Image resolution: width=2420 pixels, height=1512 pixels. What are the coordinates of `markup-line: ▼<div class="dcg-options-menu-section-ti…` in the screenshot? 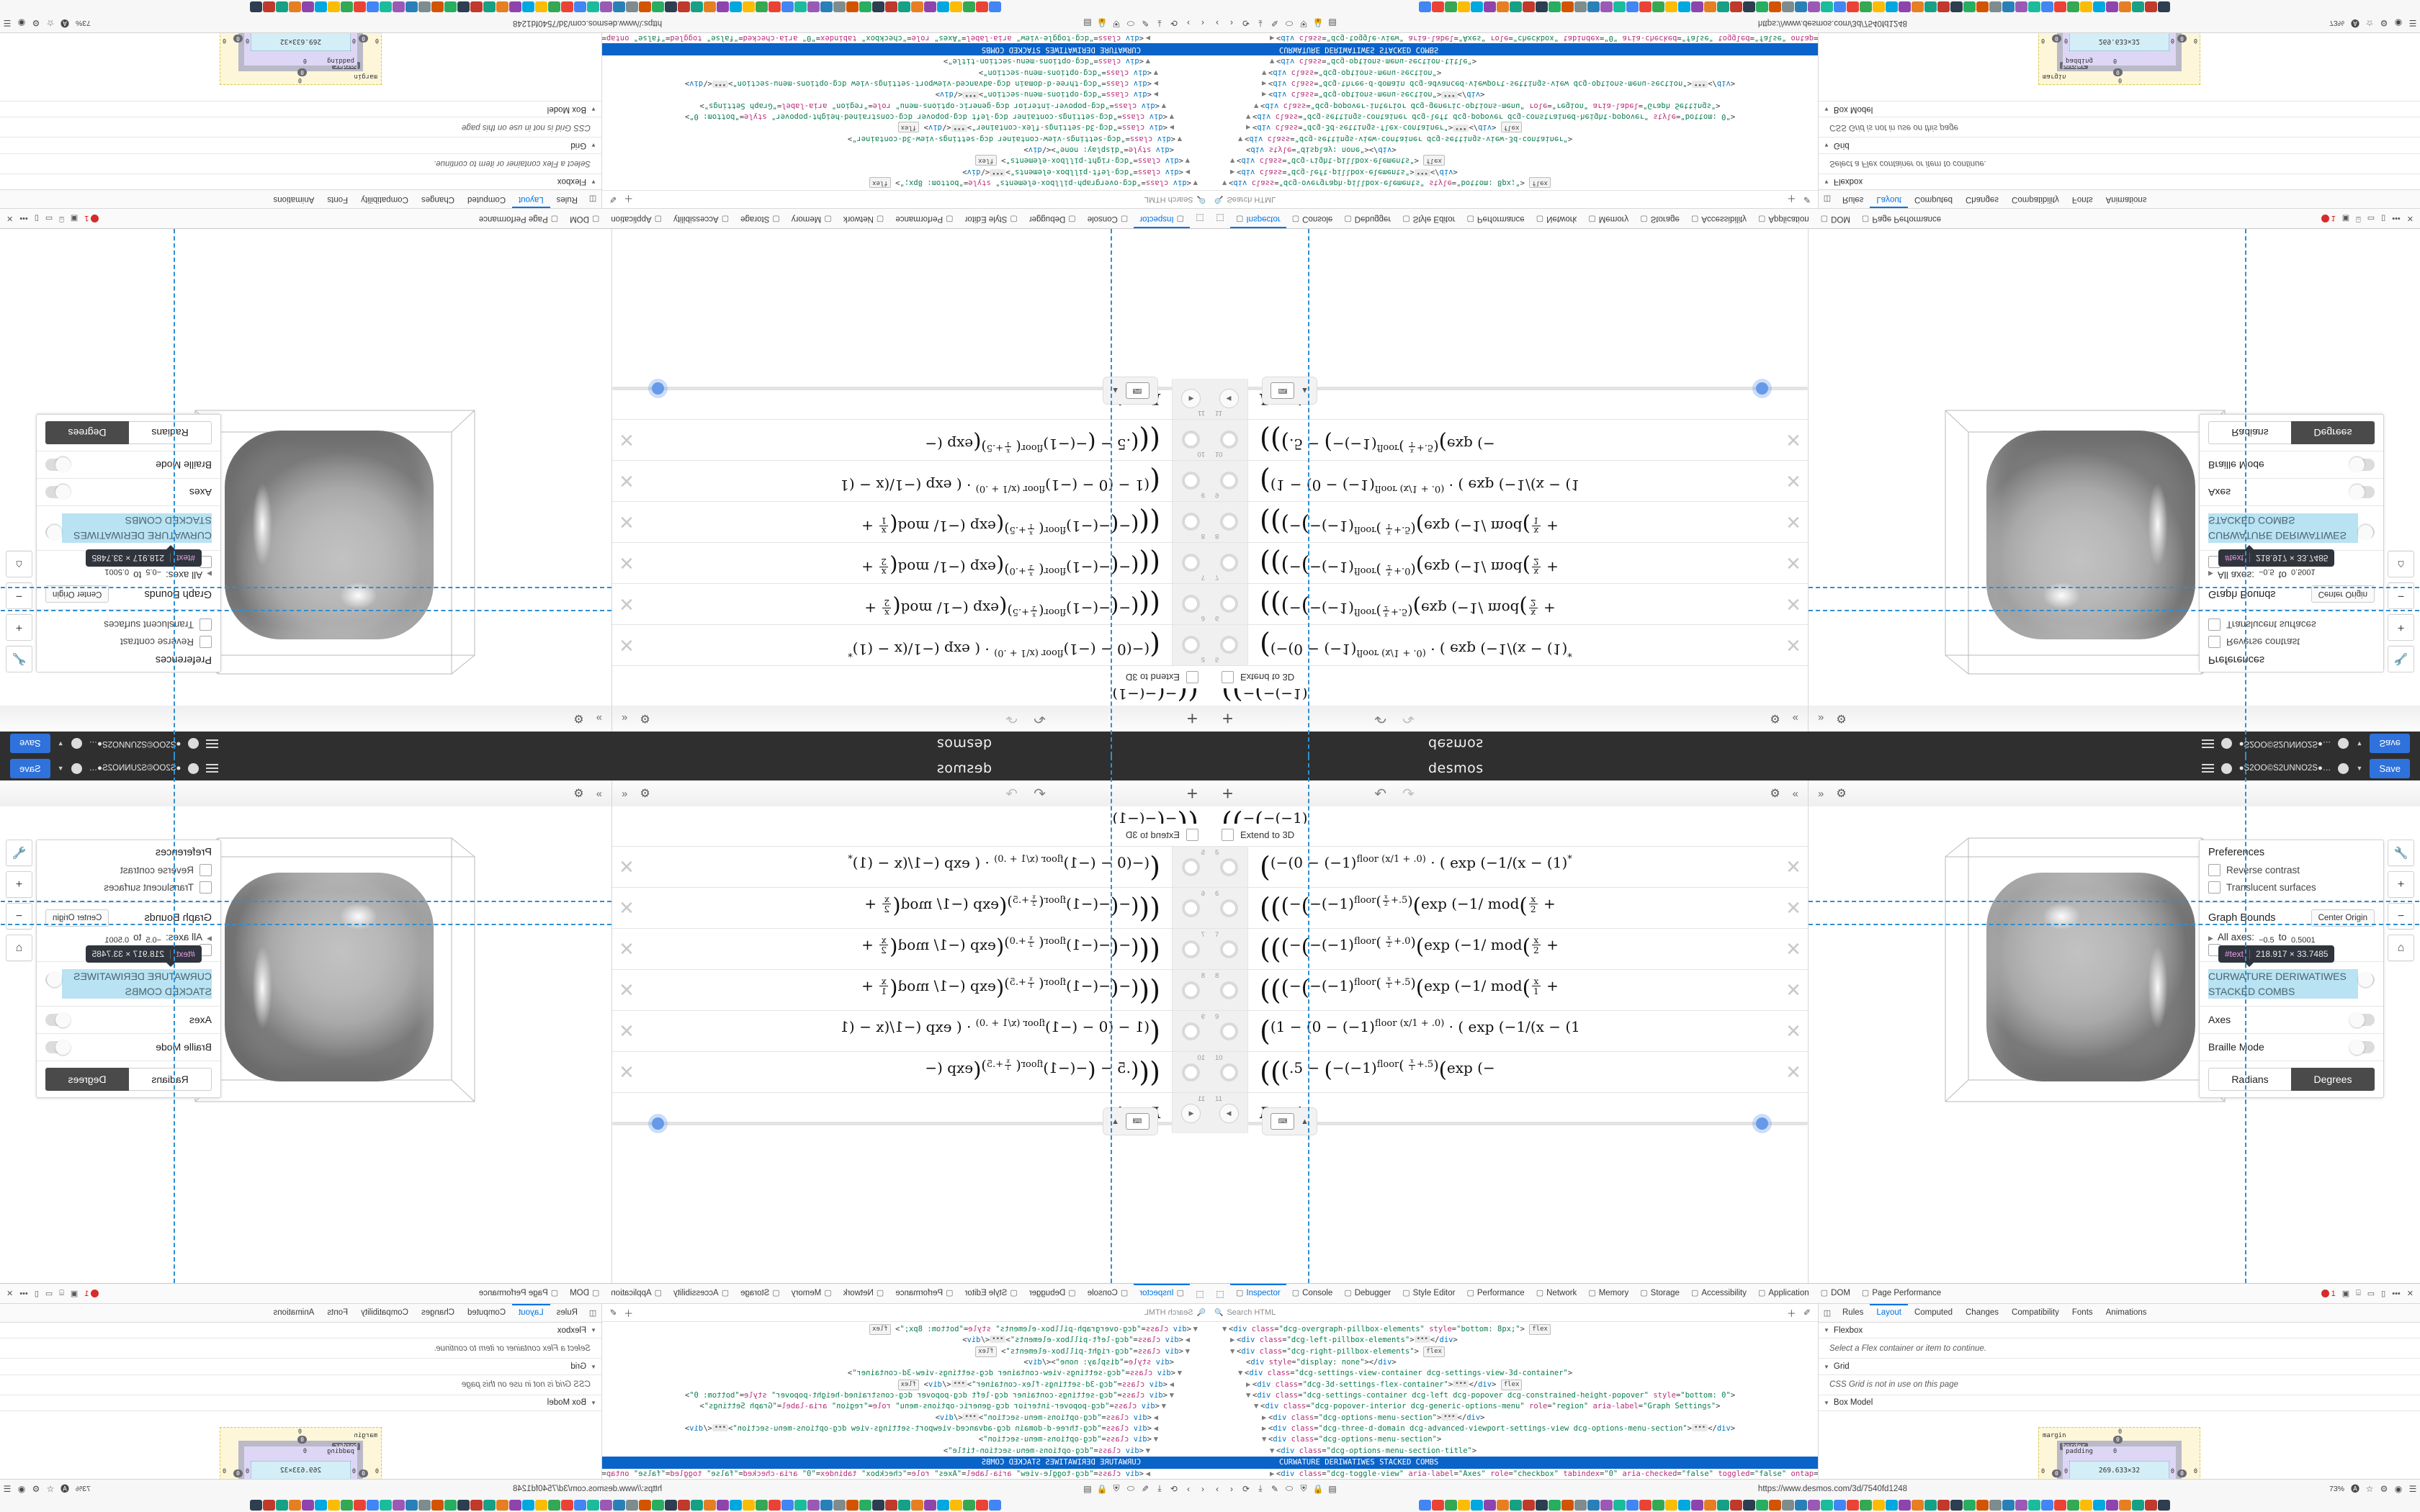 It's located at (1046, 1450).